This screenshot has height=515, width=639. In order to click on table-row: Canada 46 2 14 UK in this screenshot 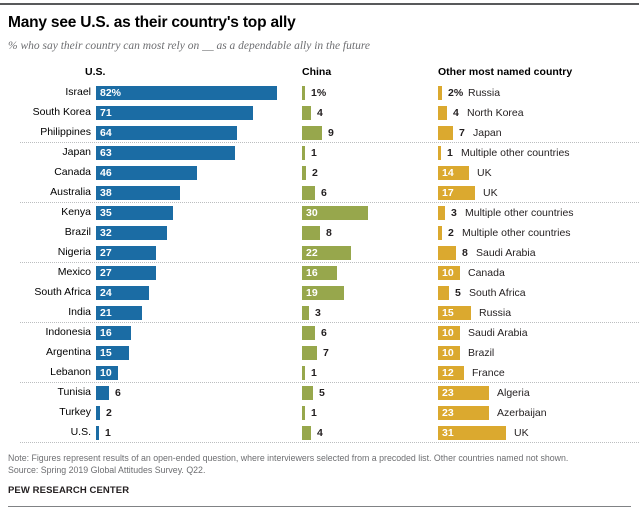, I will do `click(319, 174)`.